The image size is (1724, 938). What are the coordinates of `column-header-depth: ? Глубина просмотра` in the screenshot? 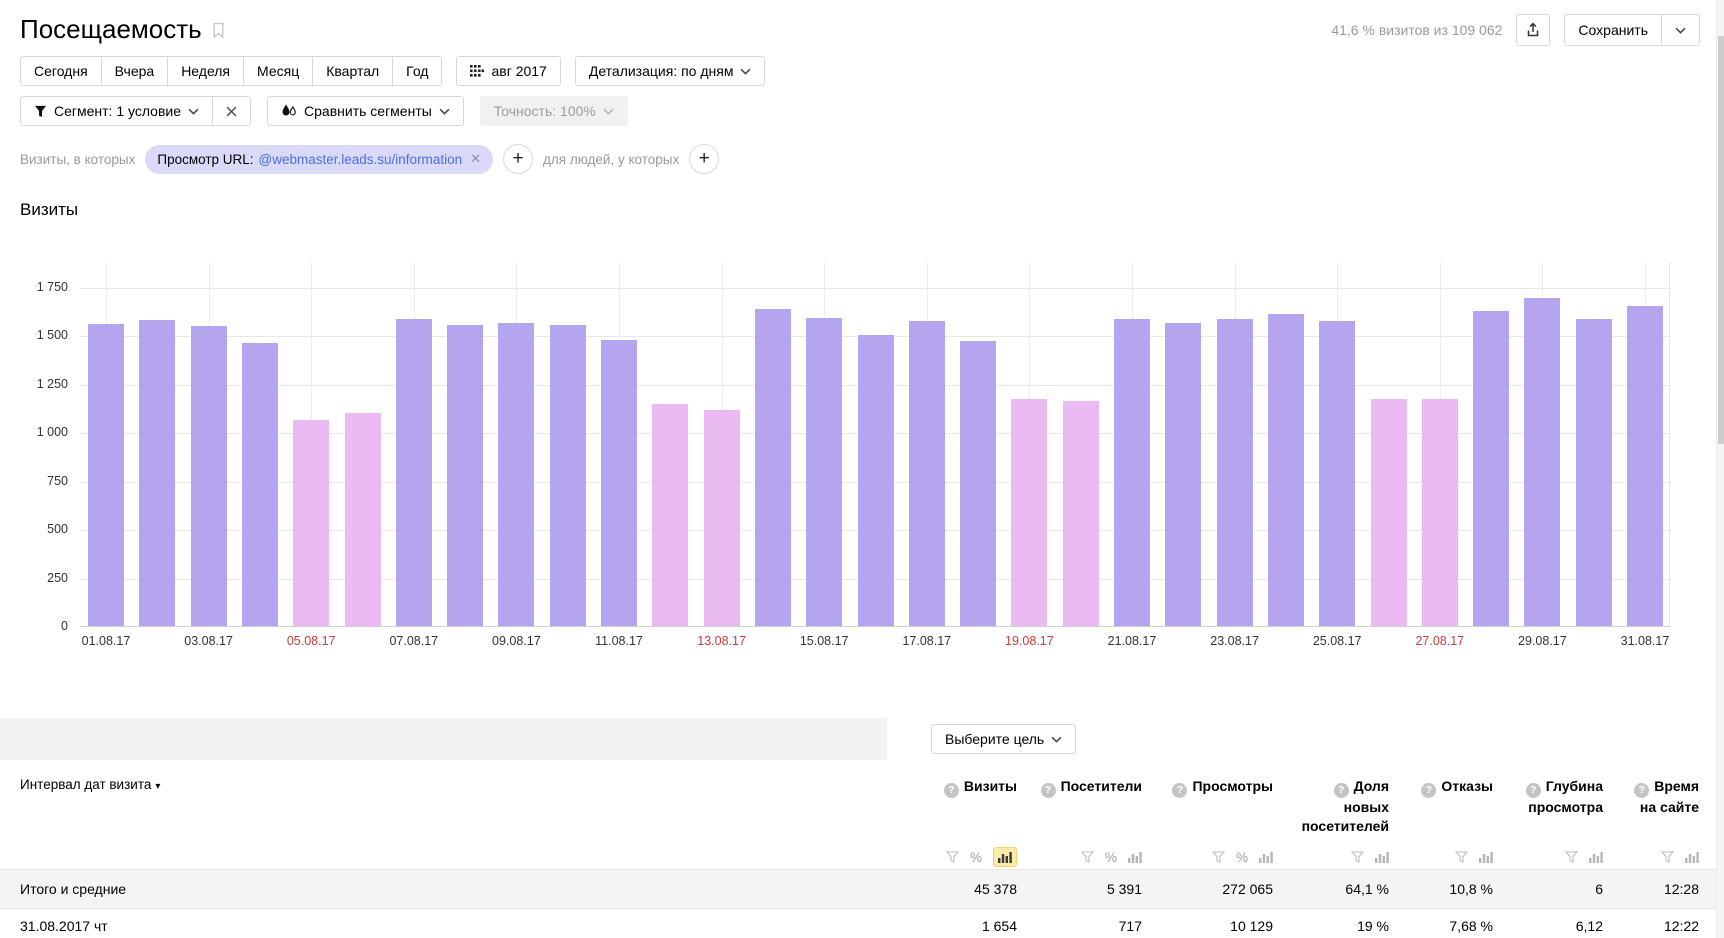 It's located at (1548, 802).